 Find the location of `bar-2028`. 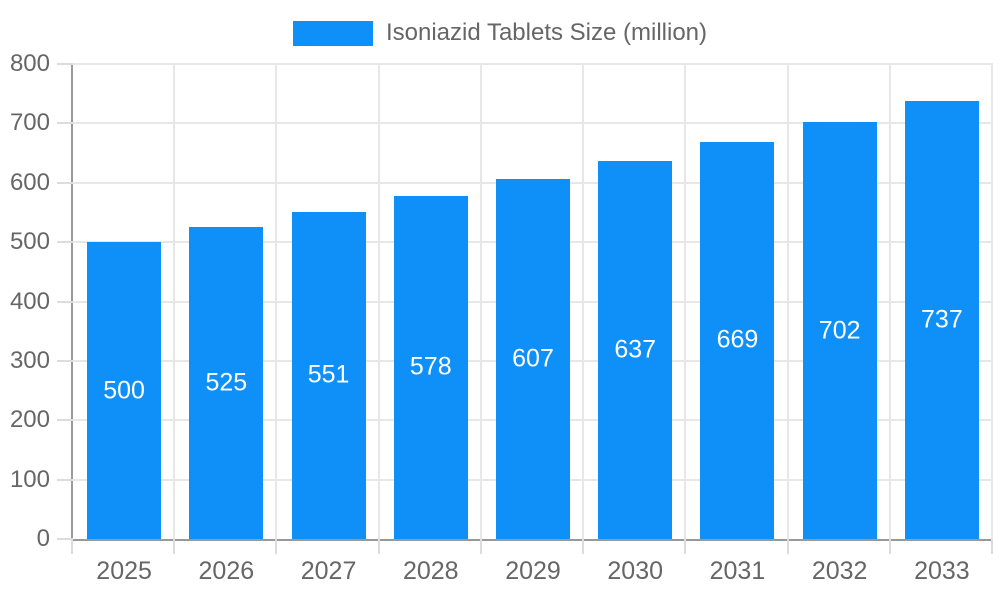

bar-2028 is located at coordinates (431, 367).